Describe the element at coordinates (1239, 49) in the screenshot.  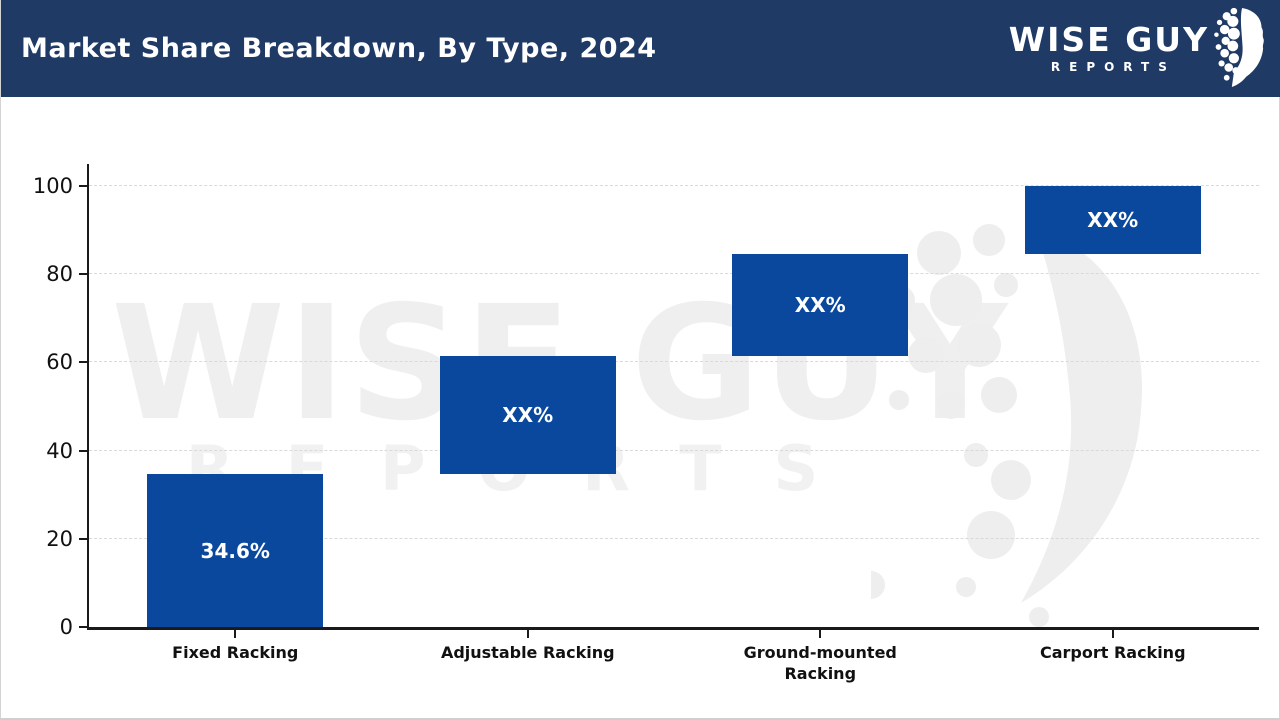
I see `dotted-face-logo-icon` at that location.